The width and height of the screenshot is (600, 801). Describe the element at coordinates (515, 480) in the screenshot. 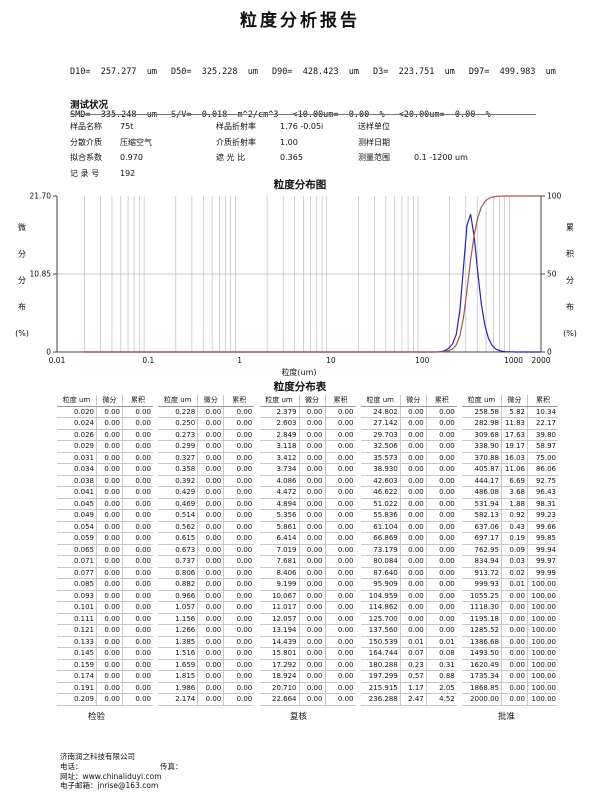

I see `diff-cell: 6.69` at that location.